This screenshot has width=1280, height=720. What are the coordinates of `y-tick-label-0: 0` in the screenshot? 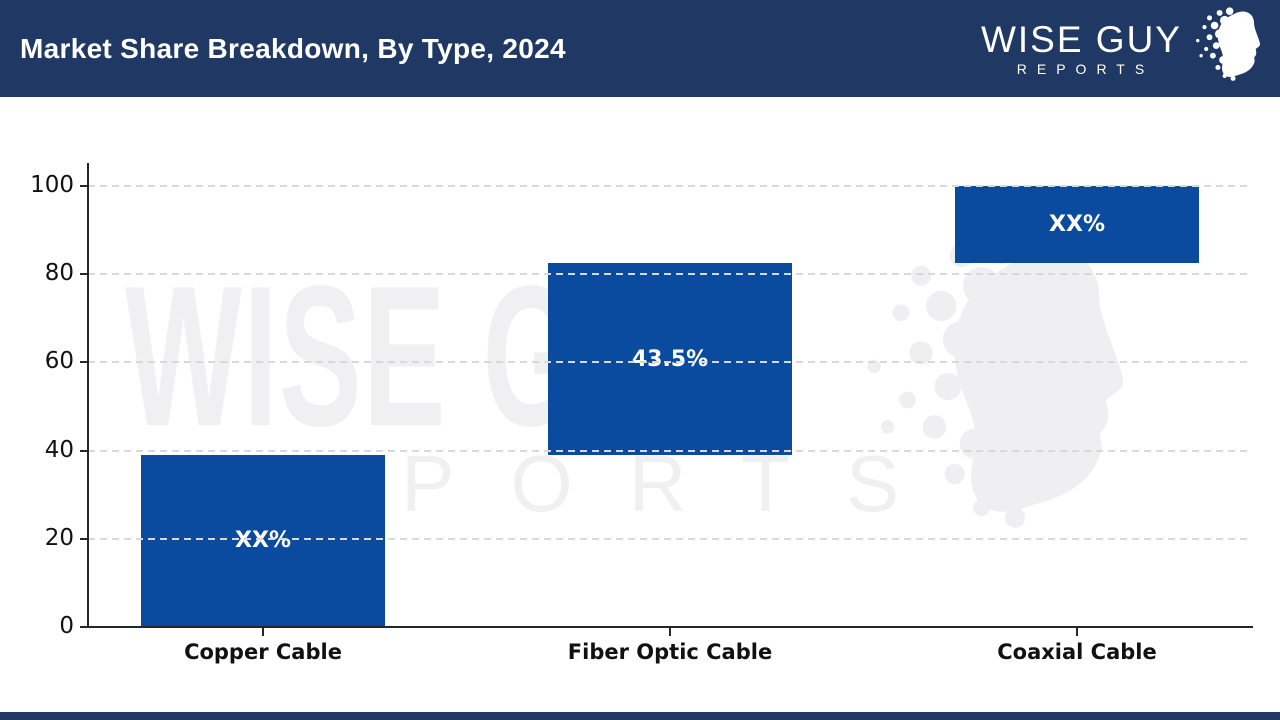 It's located at (66, 626).